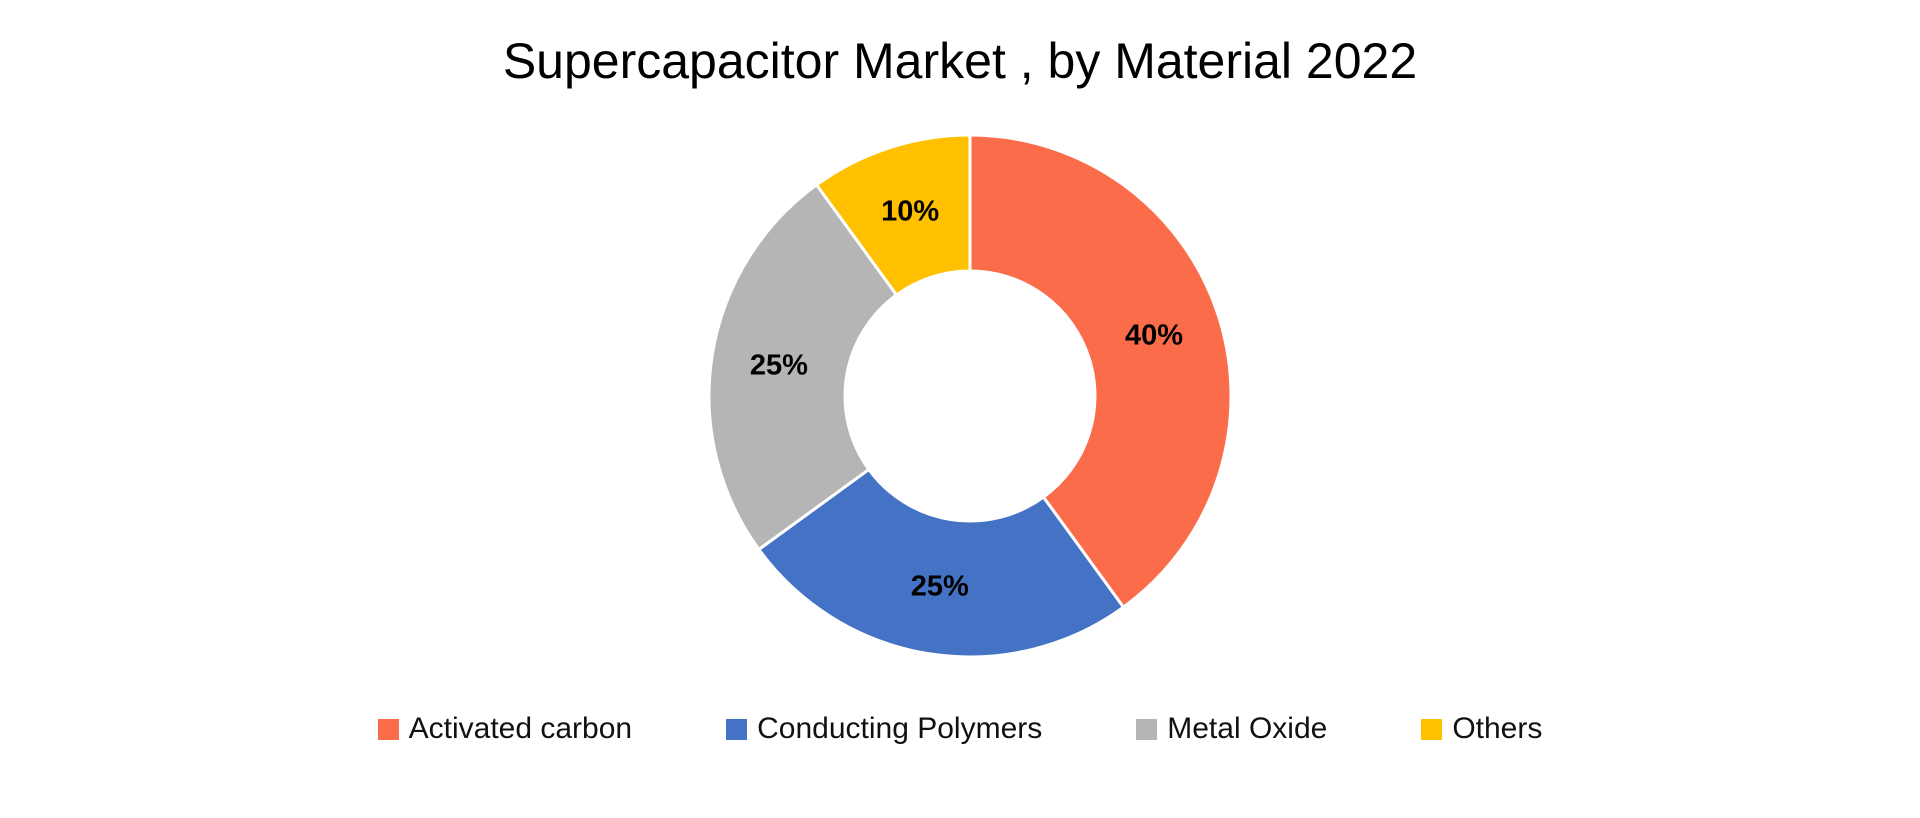 The image size is (1920, 818). Describe the element at coordinates (1247, 728) in the screenshot. I see `legend-label: Metal Oxide` at that location.